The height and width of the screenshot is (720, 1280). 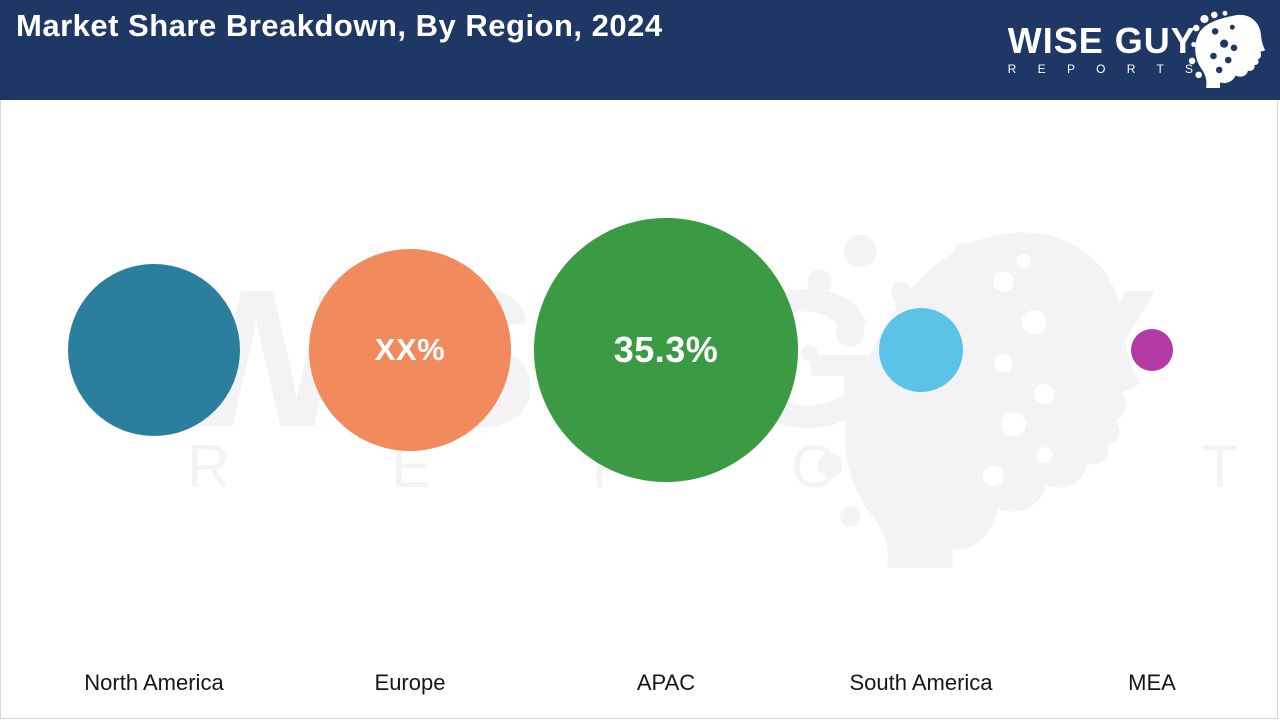 What do you see at coordinates (339, 25) in the screenshot?
I see `page-title: Market Share Breakdown, By Region, 2024` at bounding box center [339, 25].